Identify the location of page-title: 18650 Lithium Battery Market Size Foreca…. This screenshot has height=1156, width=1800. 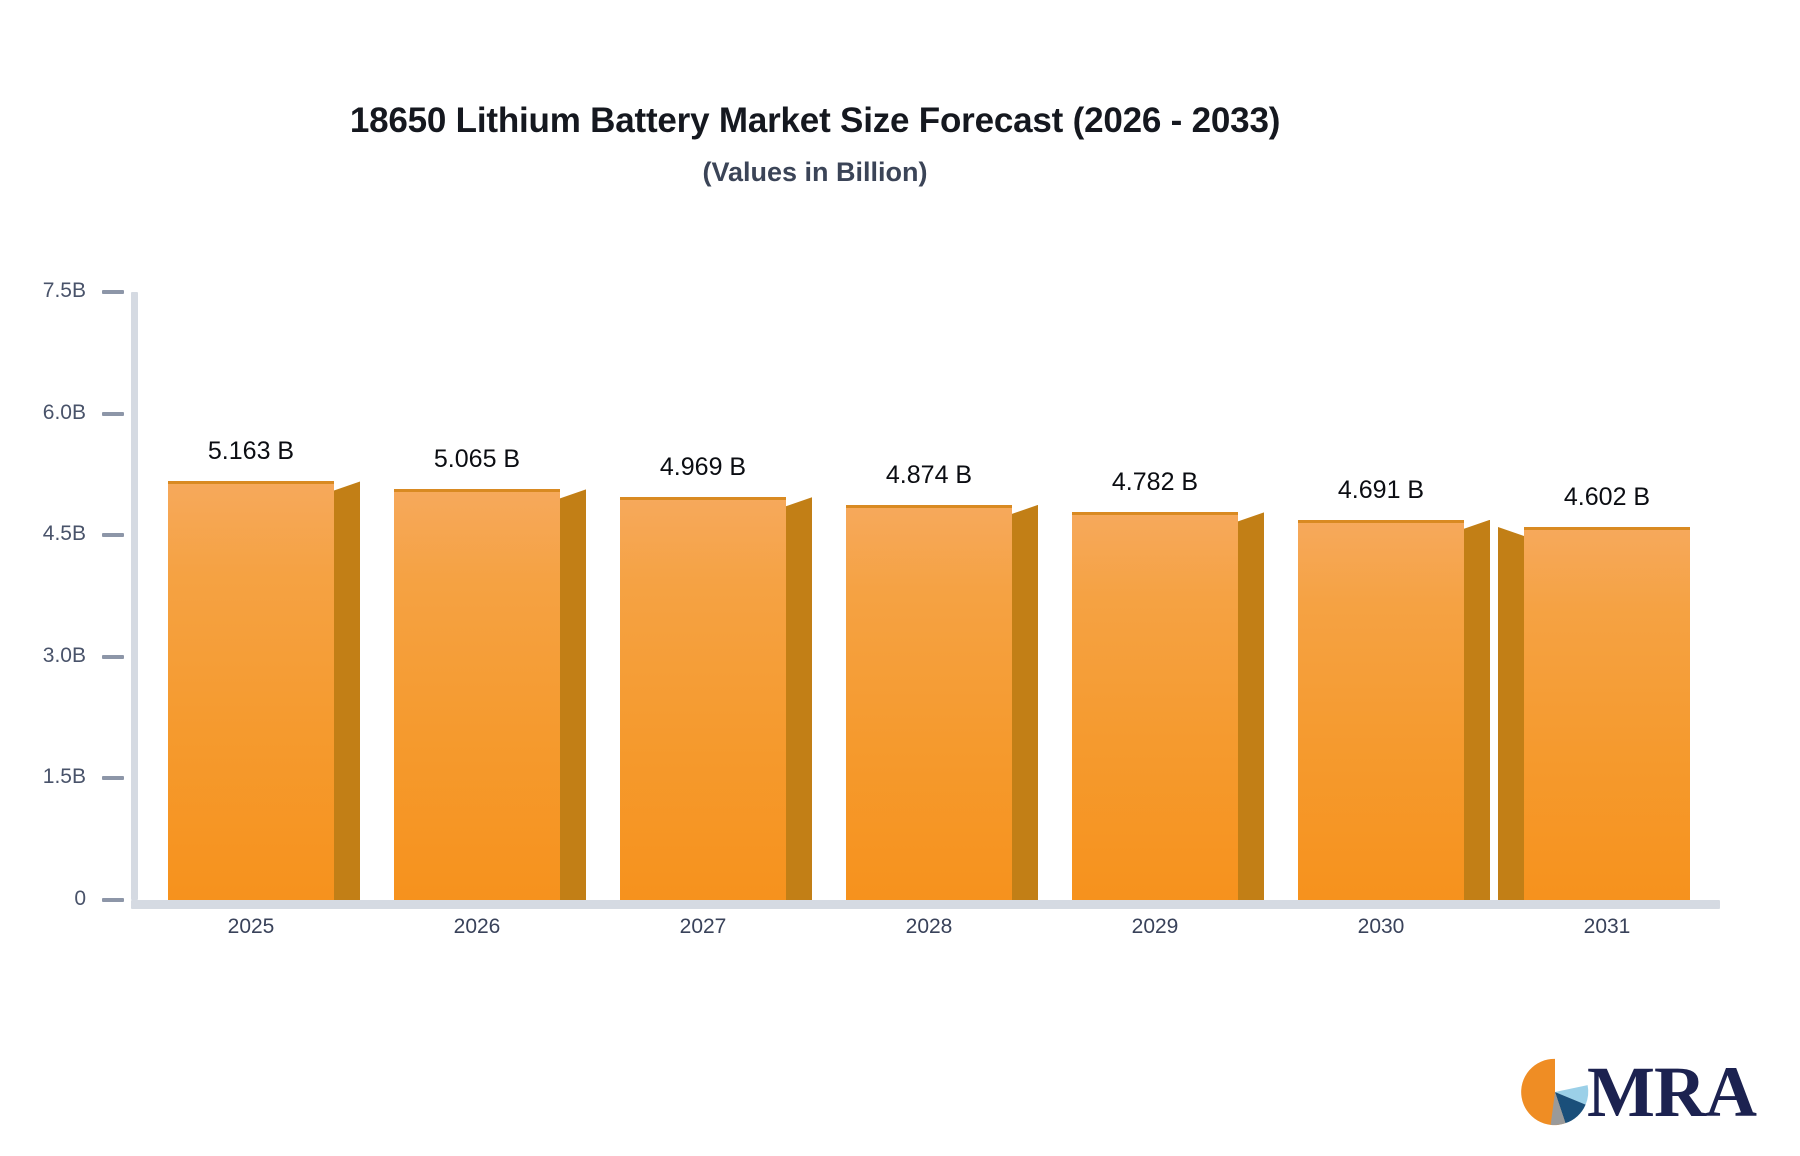
(815, 120).